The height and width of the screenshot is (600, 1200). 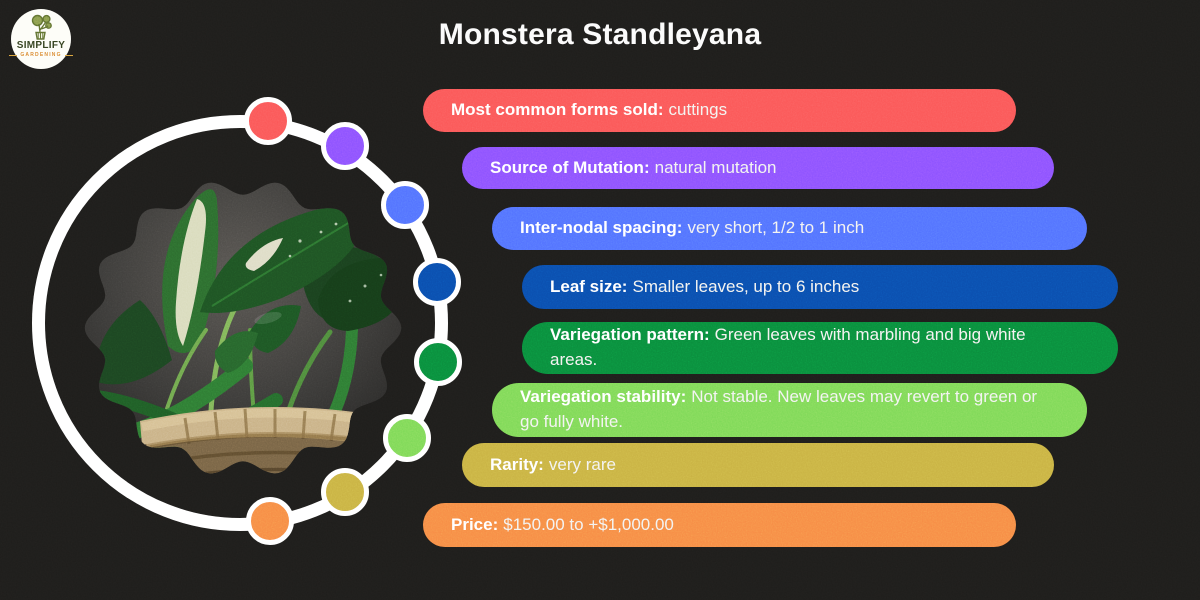 I want to click on fact-bar: Most common forms sold: cuttings, so click(x=719, y=110).